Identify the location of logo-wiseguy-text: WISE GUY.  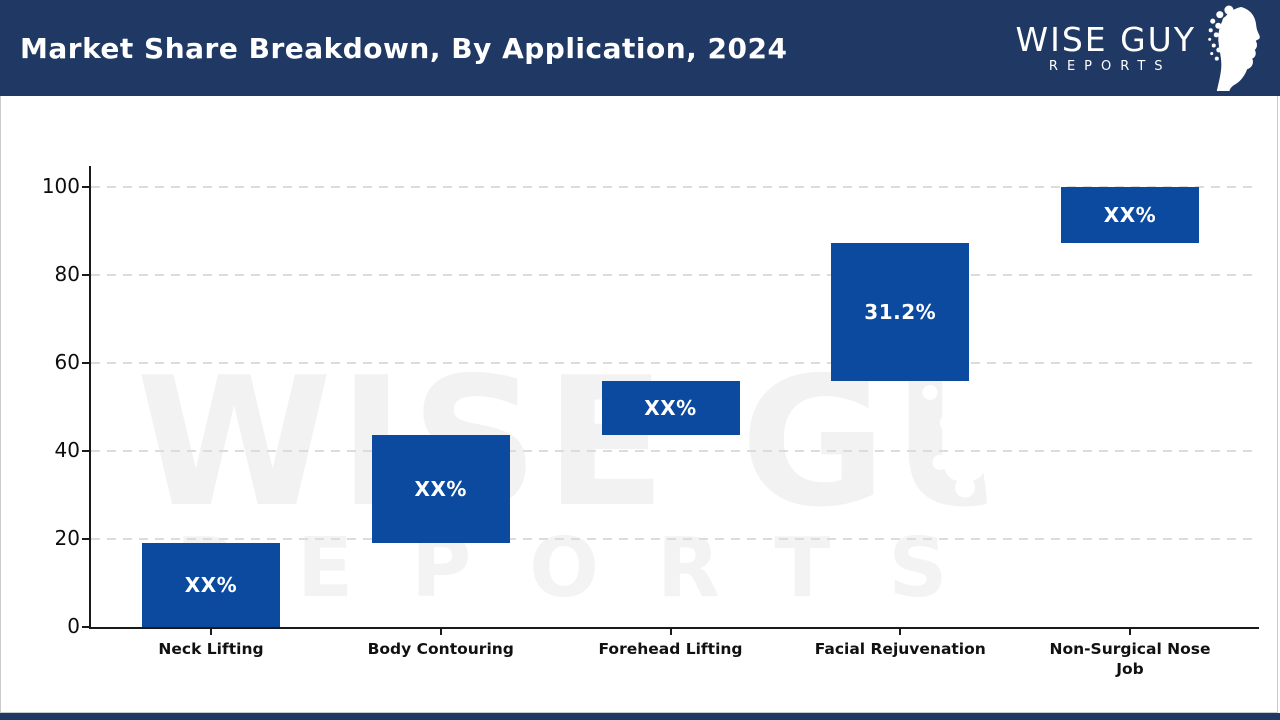
(1105, 39).